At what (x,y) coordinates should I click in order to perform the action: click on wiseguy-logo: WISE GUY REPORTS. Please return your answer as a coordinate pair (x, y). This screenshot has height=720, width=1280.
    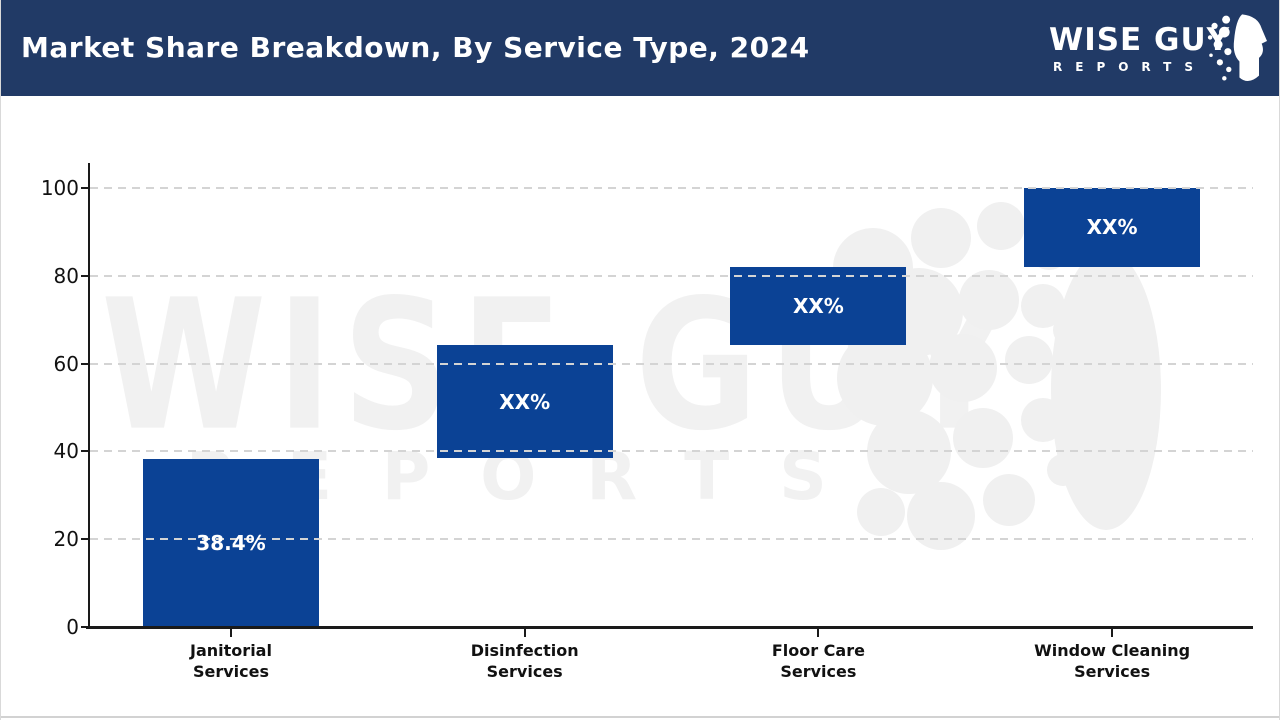
    Looking at the image, I should click on (1142, 49).